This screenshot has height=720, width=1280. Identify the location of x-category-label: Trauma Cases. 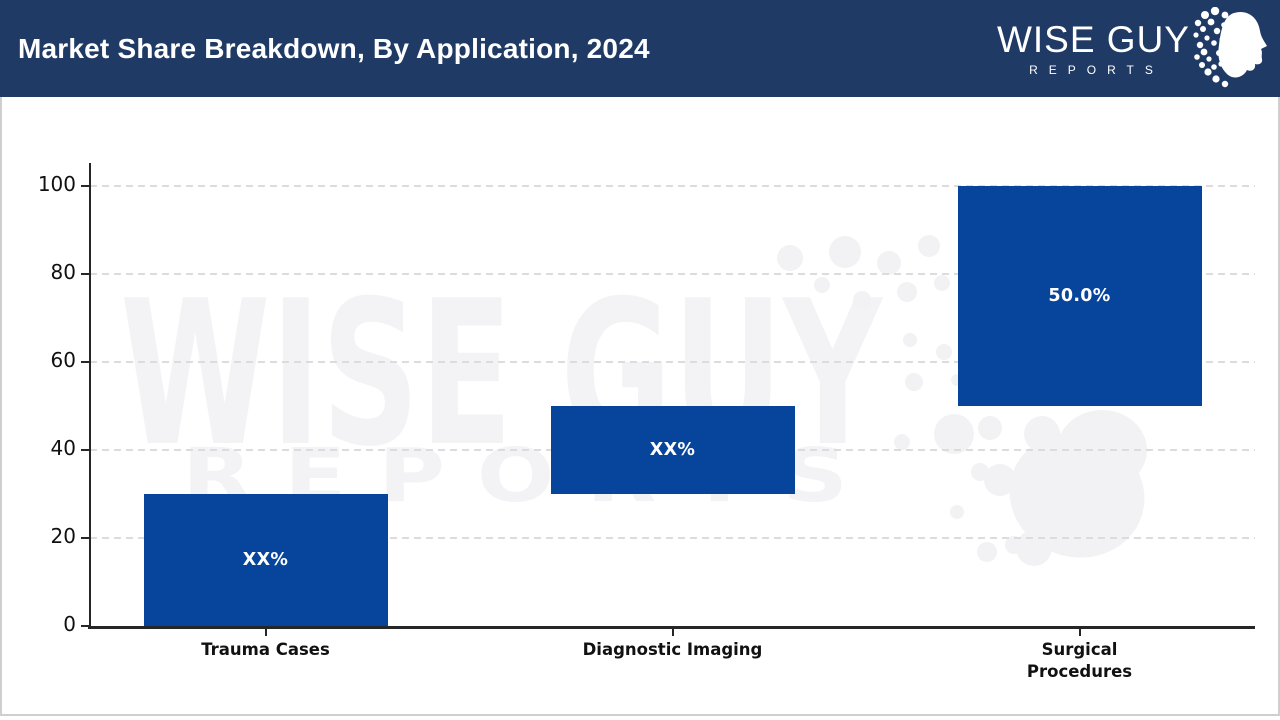
(265, 649).